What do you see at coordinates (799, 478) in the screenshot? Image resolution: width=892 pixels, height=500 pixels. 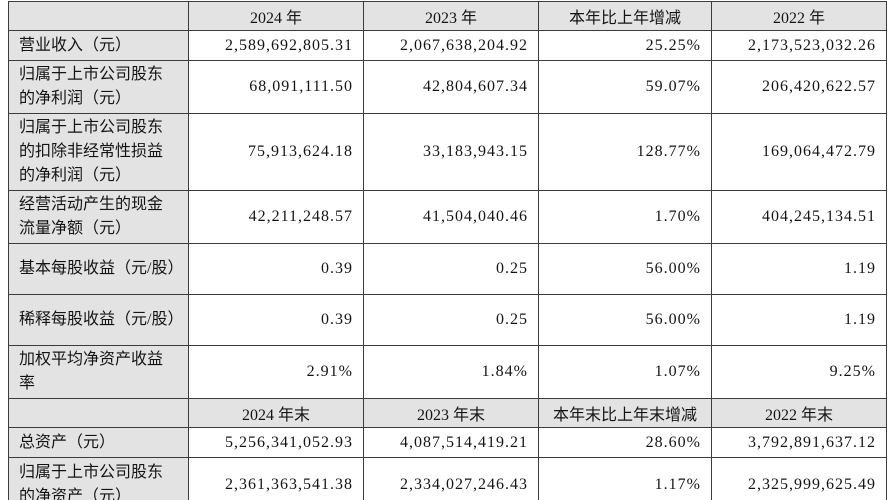 I see `cell-value-2022: 2,325,999,625.49` at bounding box center [799, 478].